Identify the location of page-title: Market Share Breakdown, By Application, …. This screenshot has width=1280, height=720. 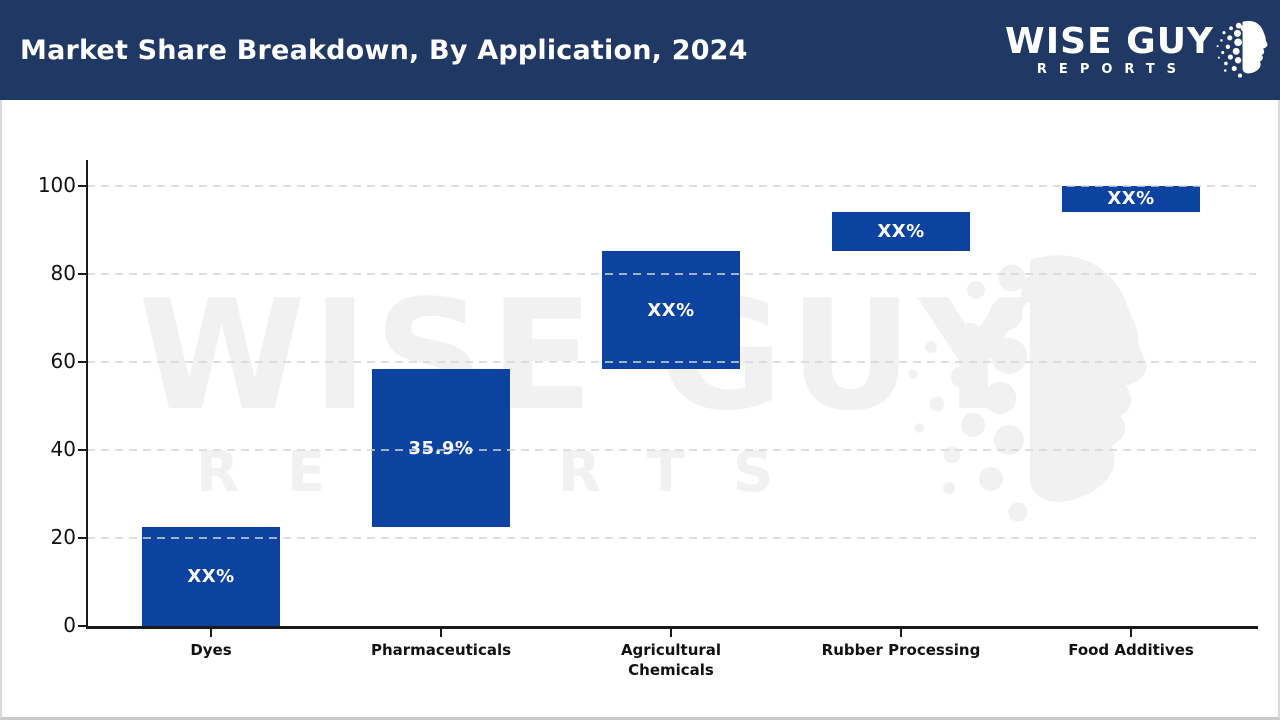
(384, 50).